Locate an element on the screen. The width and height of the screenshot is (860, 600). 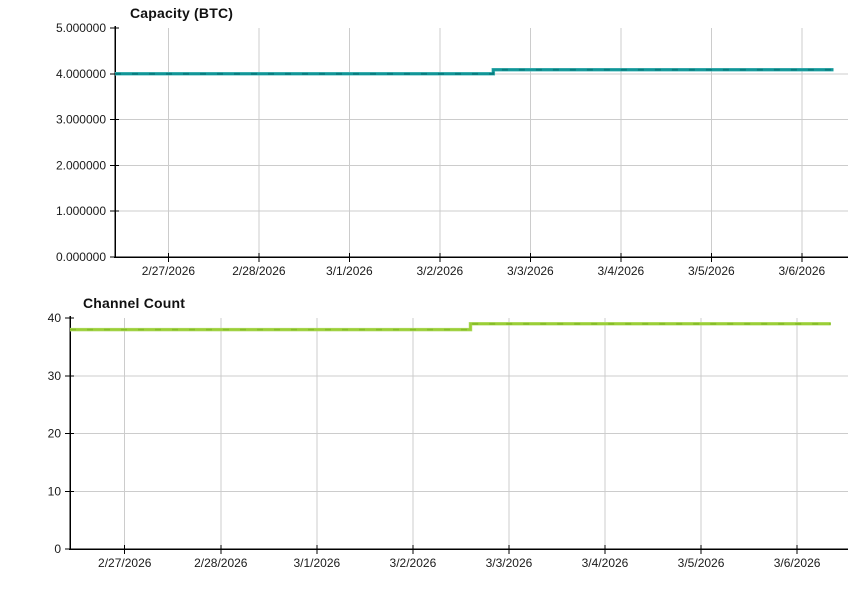
y-tick-label: 2.000000 is located at coordinates (81, 165).